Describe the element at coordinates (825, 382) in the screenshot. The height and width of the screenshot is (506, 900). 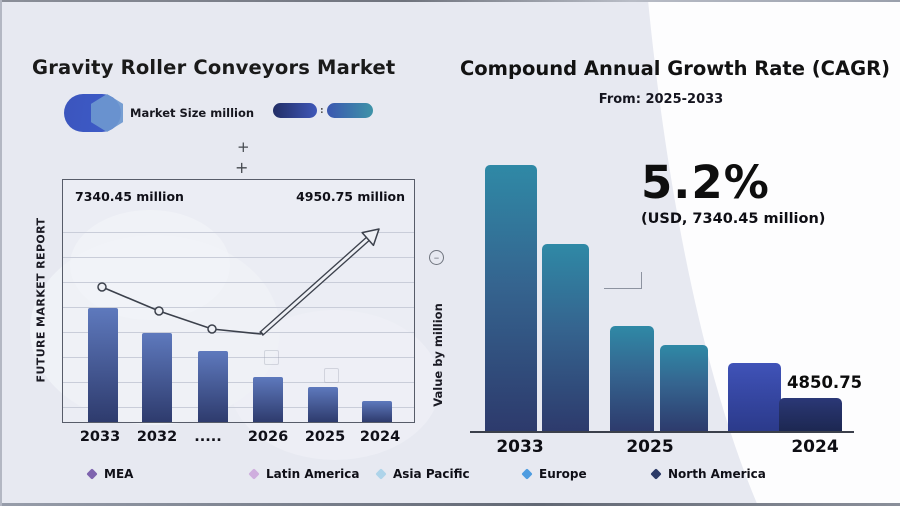
I see `bar-value-label: 4850.75` at that location.